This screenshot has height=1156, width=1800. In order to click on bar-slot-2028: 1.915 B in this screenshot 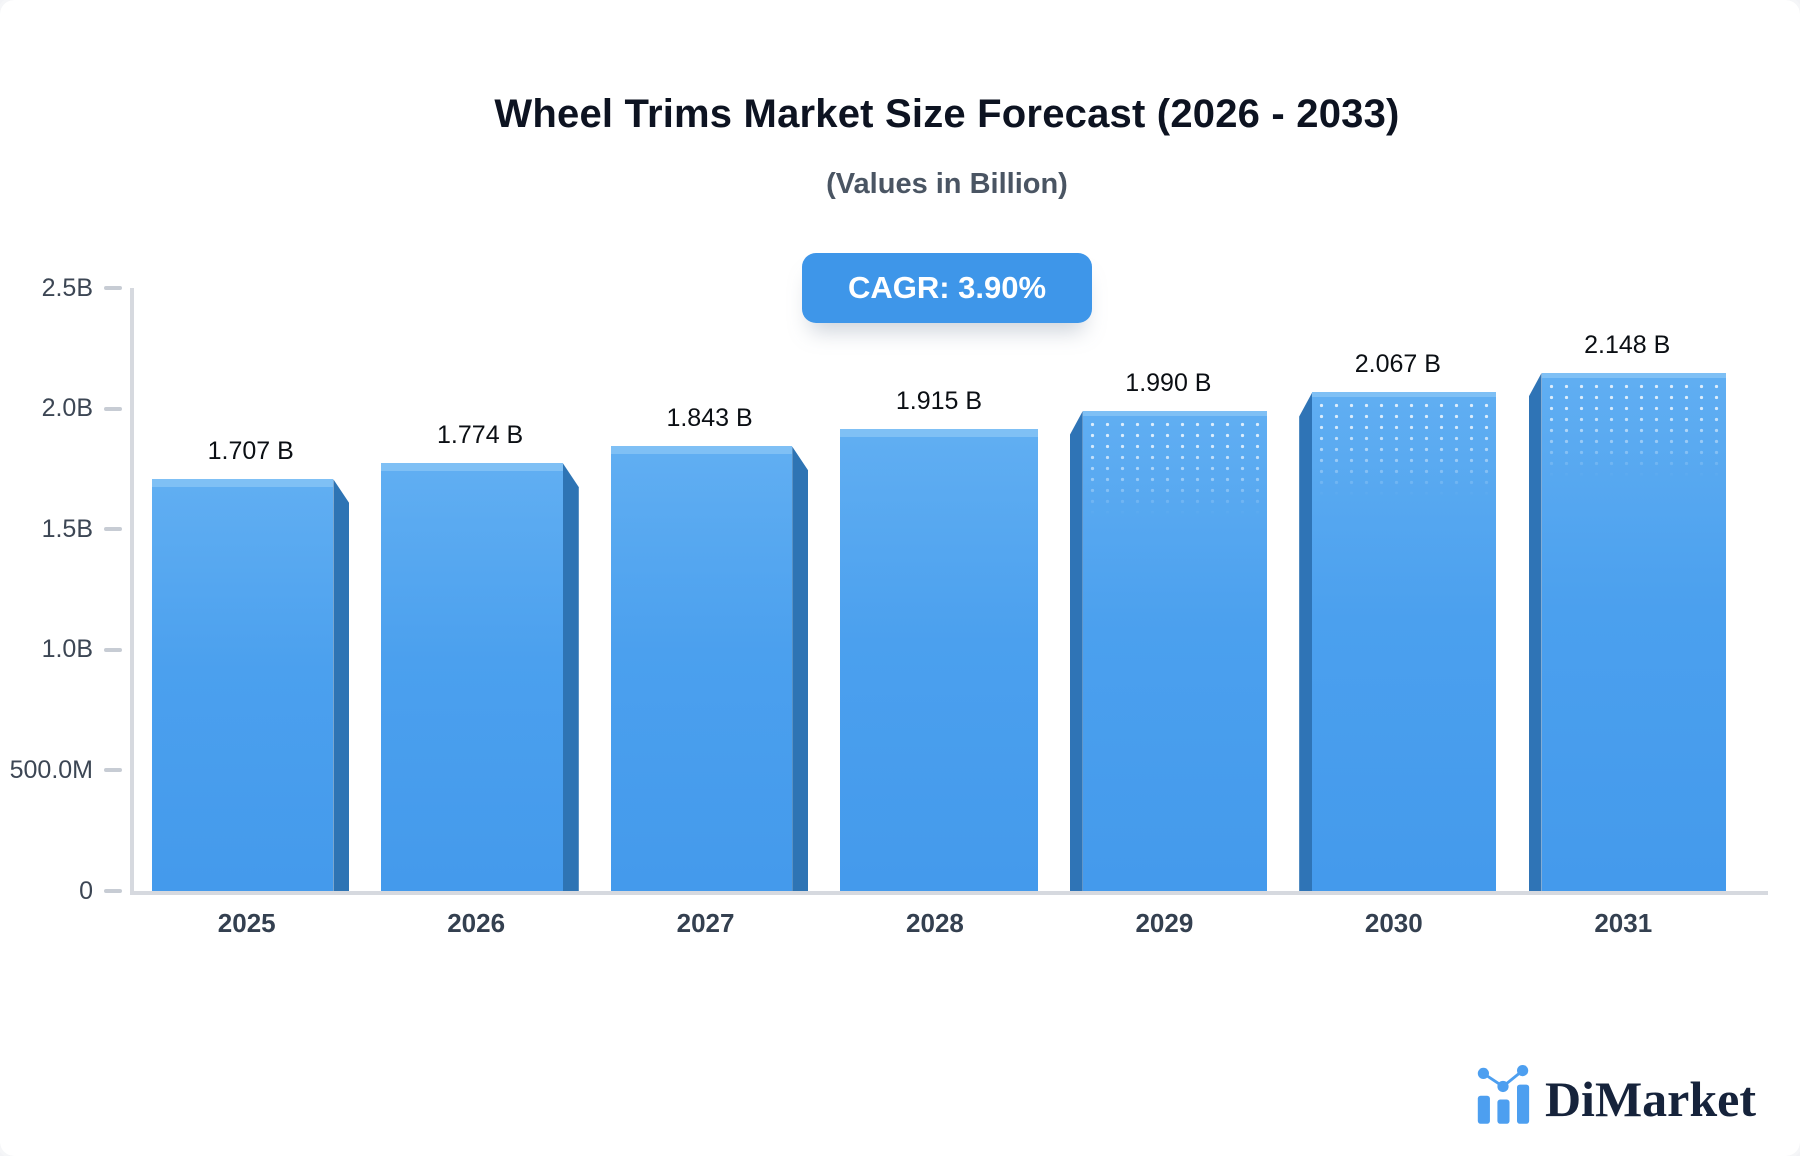, I will do `click(938, 589)`.